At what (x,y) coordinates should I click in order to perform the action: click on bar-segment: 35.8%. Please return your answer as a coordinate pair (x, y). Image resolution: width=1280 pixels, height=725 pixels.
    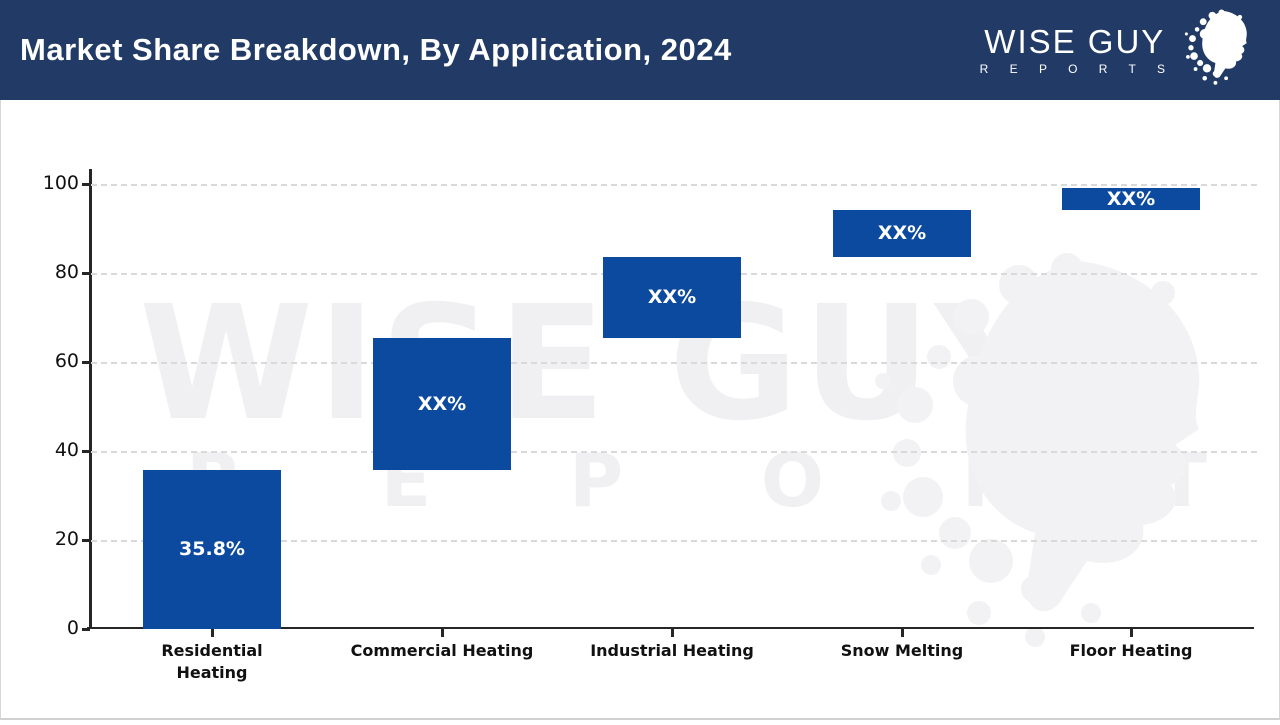
    Looking at the image, I should click on (212, 549).